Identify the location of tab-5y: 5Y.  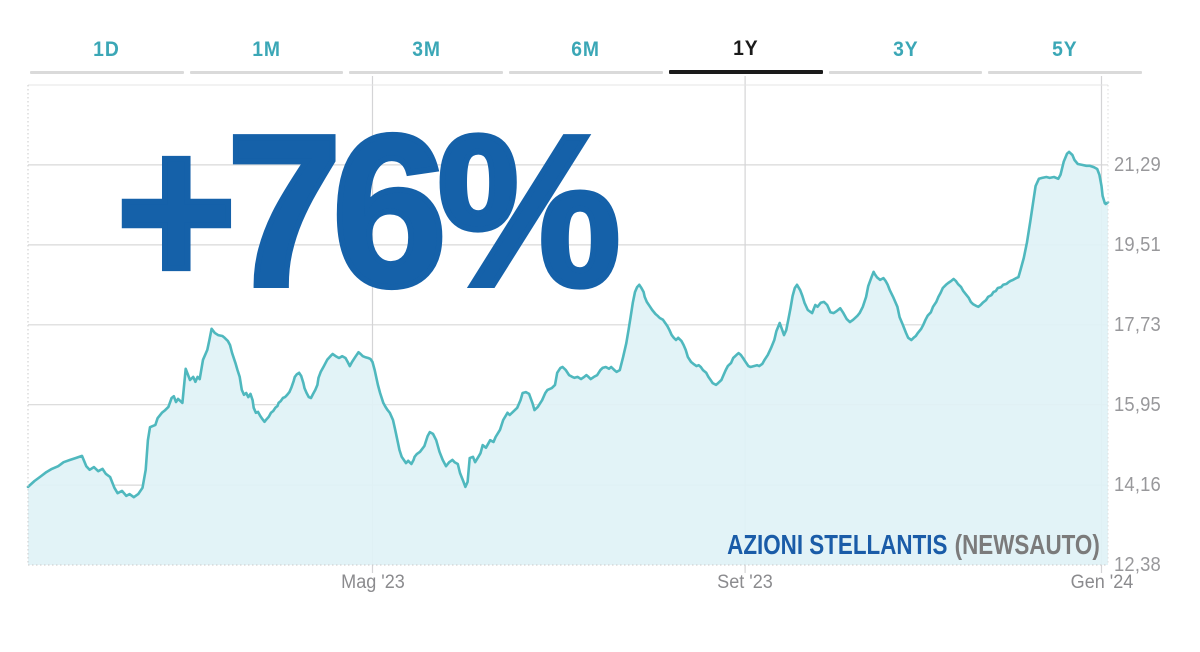
(1065, 52).